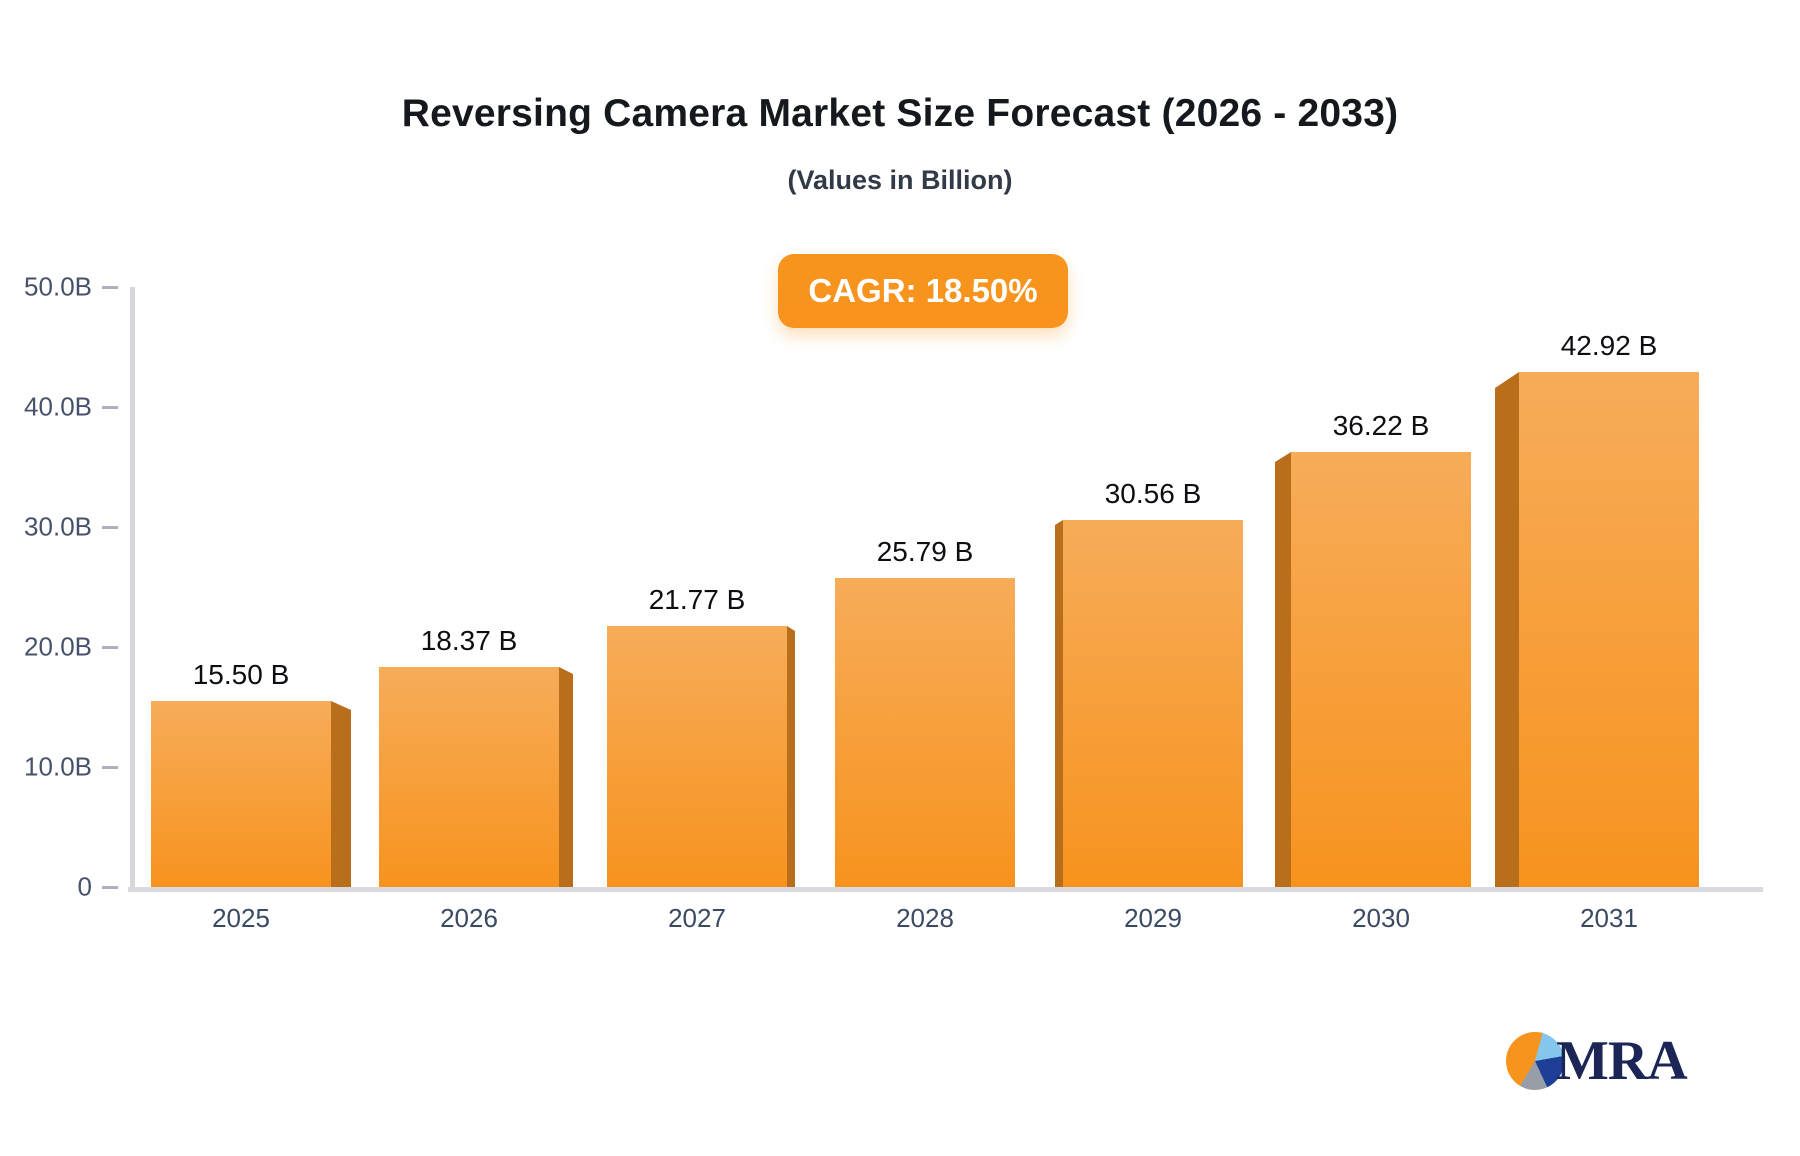  Describe the element at coordinates (923, 291) in the screenshot. I see `cagr-badge: CAGR: 18.50%` at that location.